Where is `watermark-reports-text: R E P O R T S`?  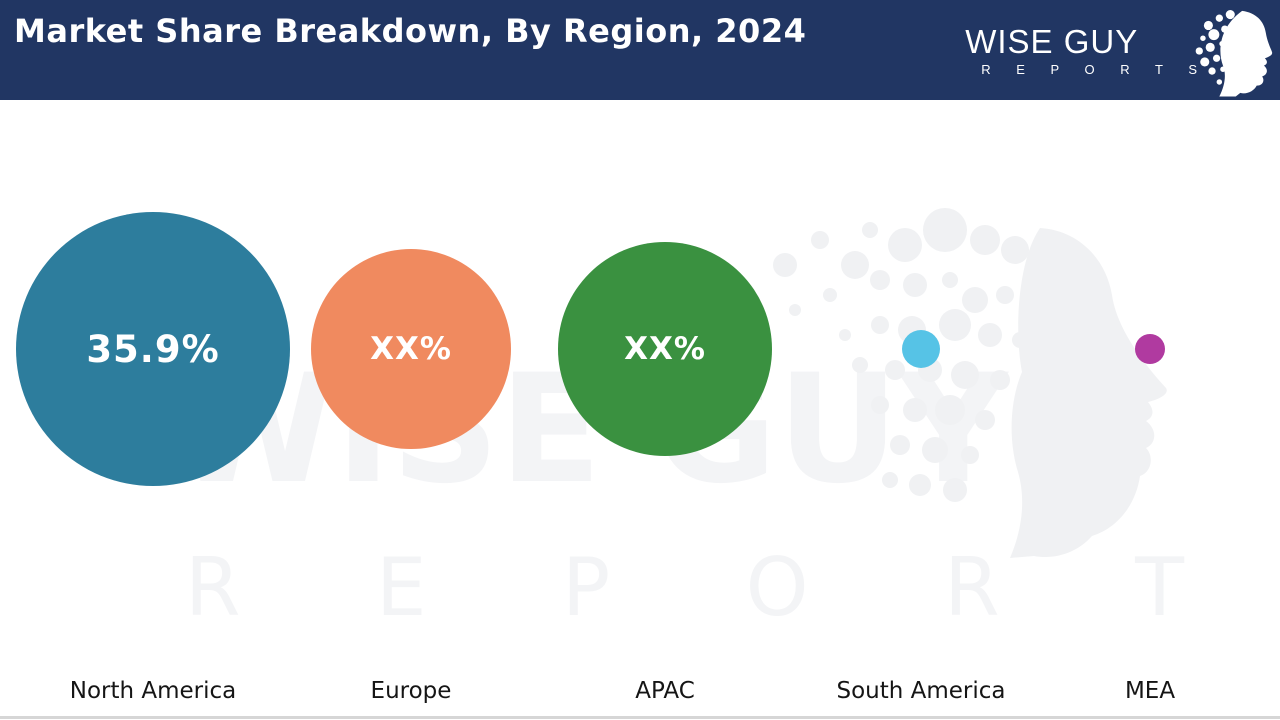
watermark-reports-text: R E P O R T S is located at coordinates (732, 587).